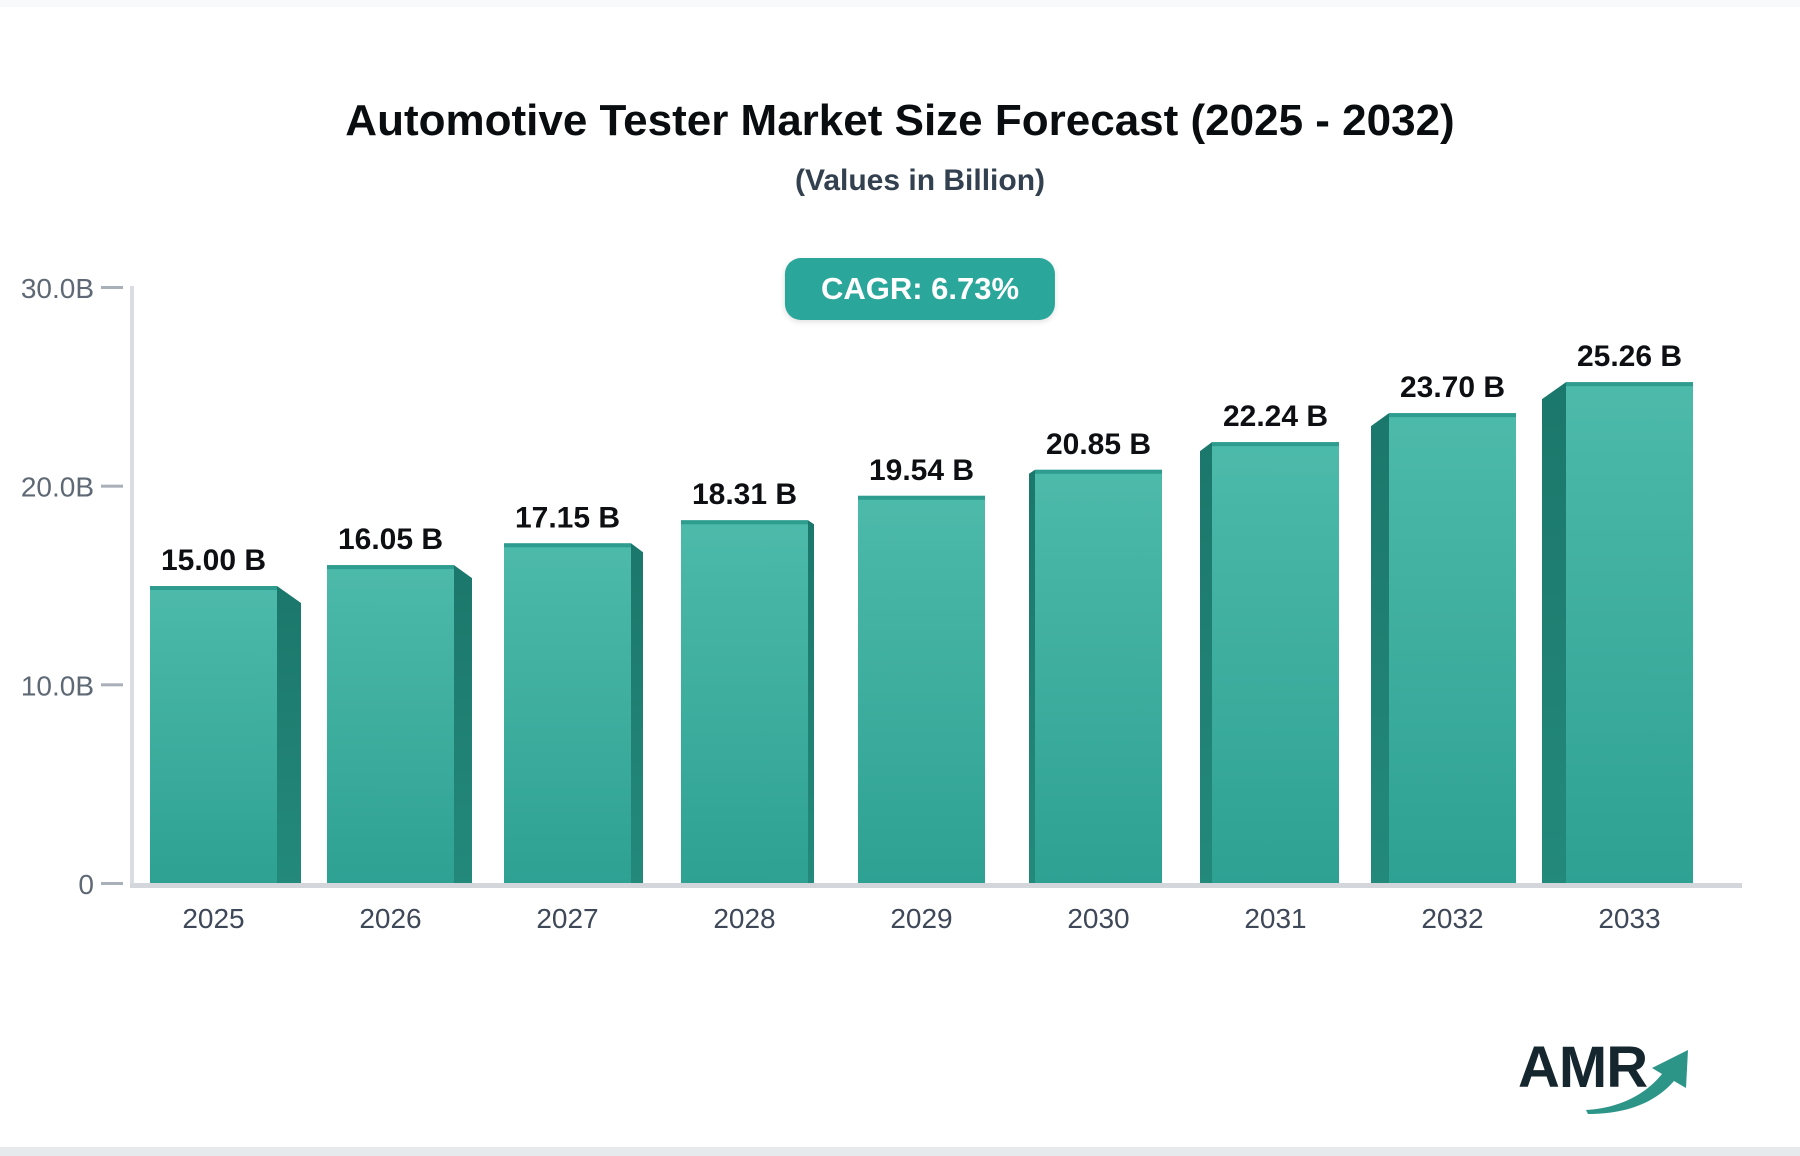 The width and height of the screenshot is (1800, 1156). I want to click on cagr-badge: CAGR: 6.73%, so click(920, 289).